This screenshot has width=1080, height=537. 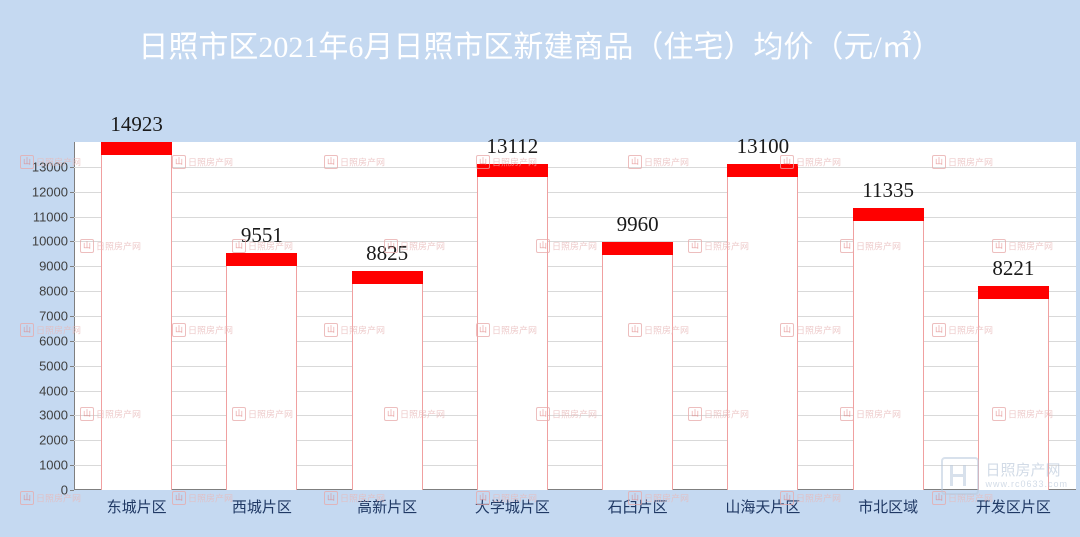 I want to click on y-axis-tick-label: 0, so click(x=64, y=490).